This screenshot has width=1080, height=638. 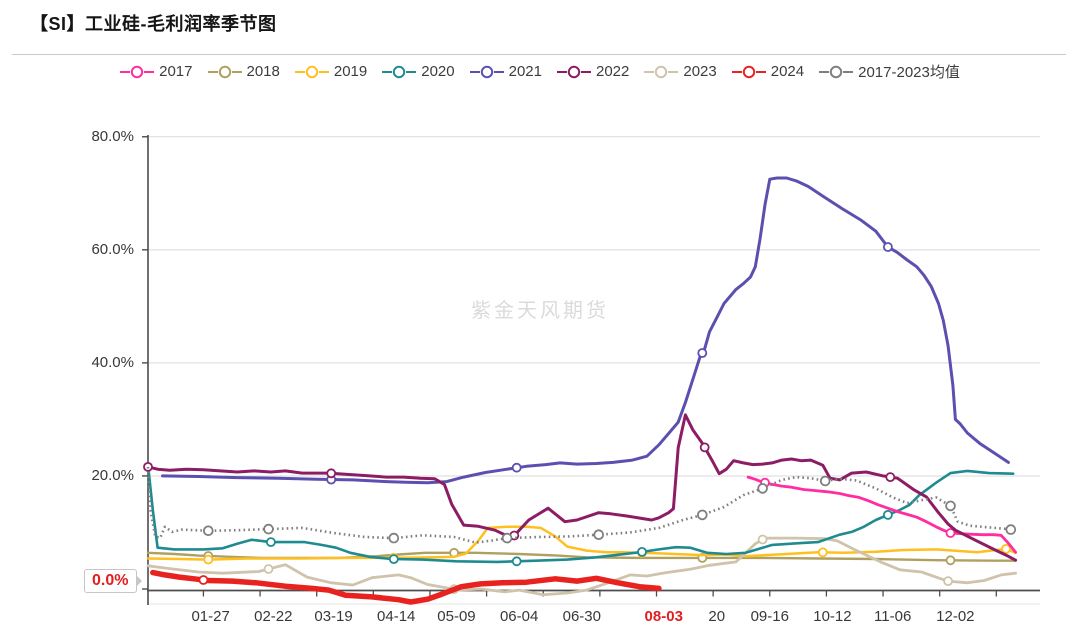 What do you see at coordinates (396, 616) in the screenshot?
I see `x-tick-label: 04-14` at bounding box center [396, 616].